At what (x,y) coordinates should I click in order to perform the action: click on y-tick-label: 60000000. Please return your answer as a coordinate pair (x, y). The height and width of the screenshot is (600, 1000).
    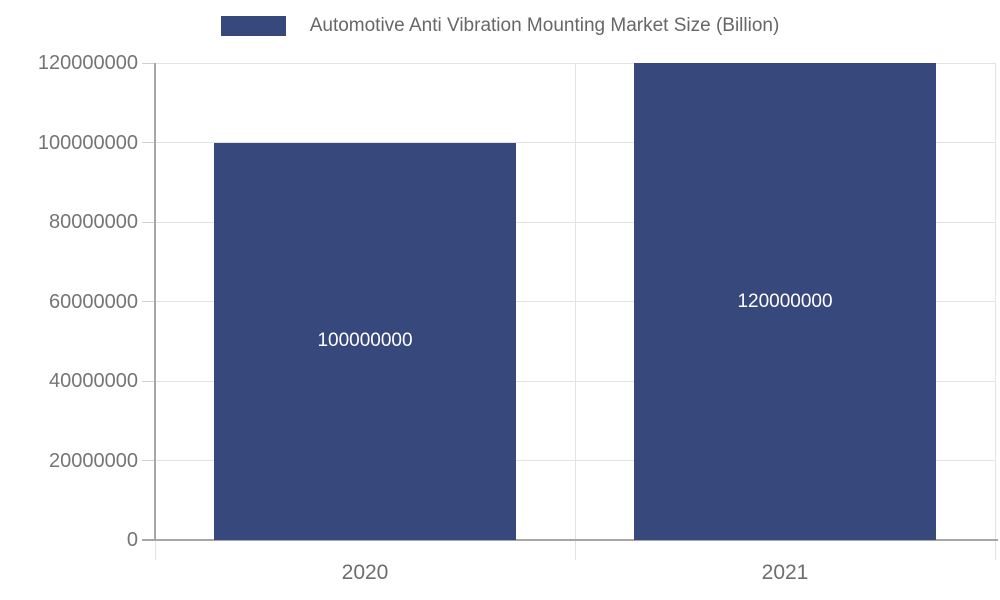
    Looking at the image, I should click on (93, 301).